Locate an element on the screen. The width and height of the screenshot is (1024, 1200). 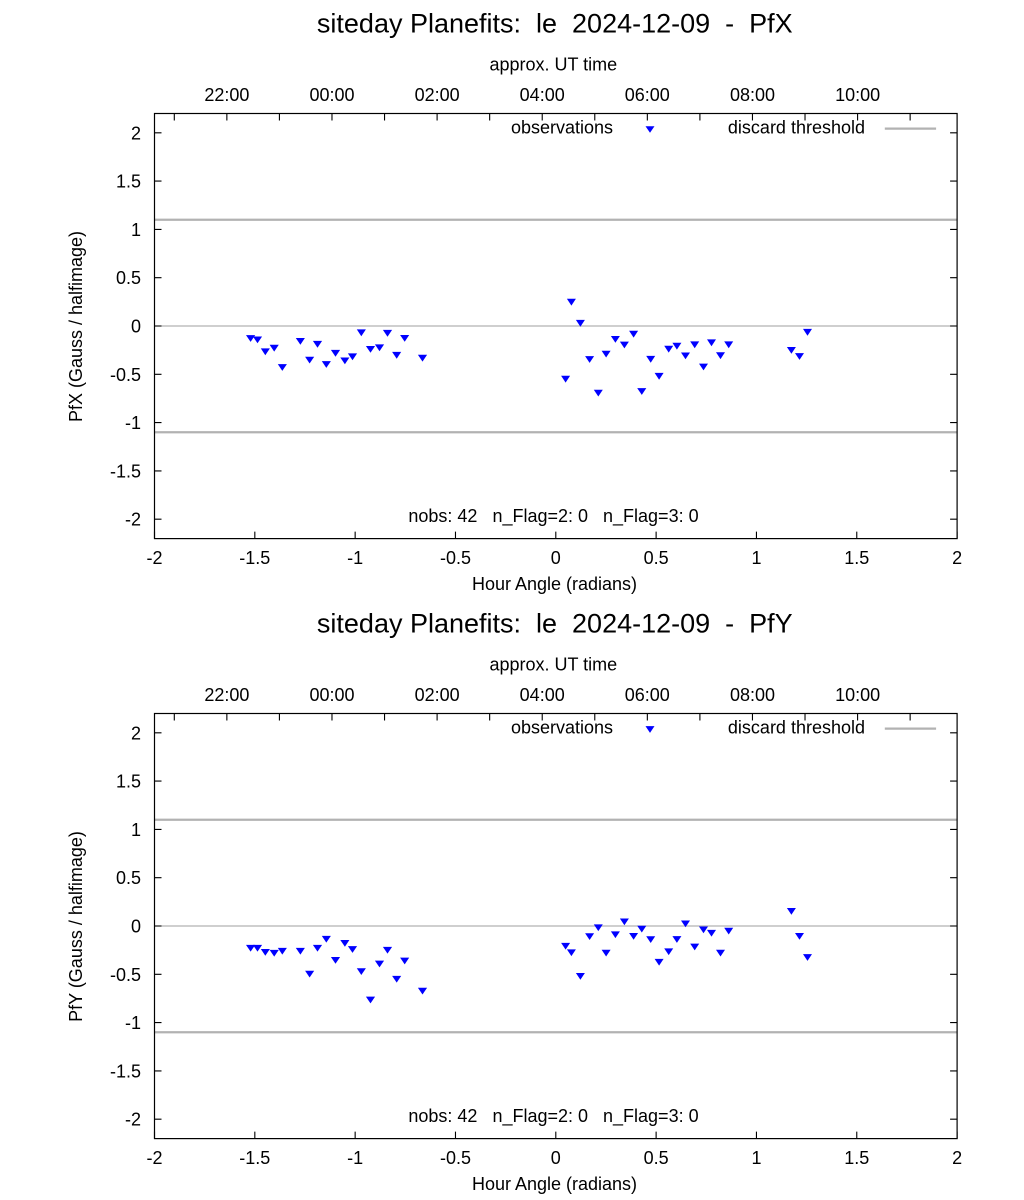
svg-text:siteday Planefits: le 2024-1: siteday Planefits: le 2024-12-09 - PfX is located at coordinates (555, 24).